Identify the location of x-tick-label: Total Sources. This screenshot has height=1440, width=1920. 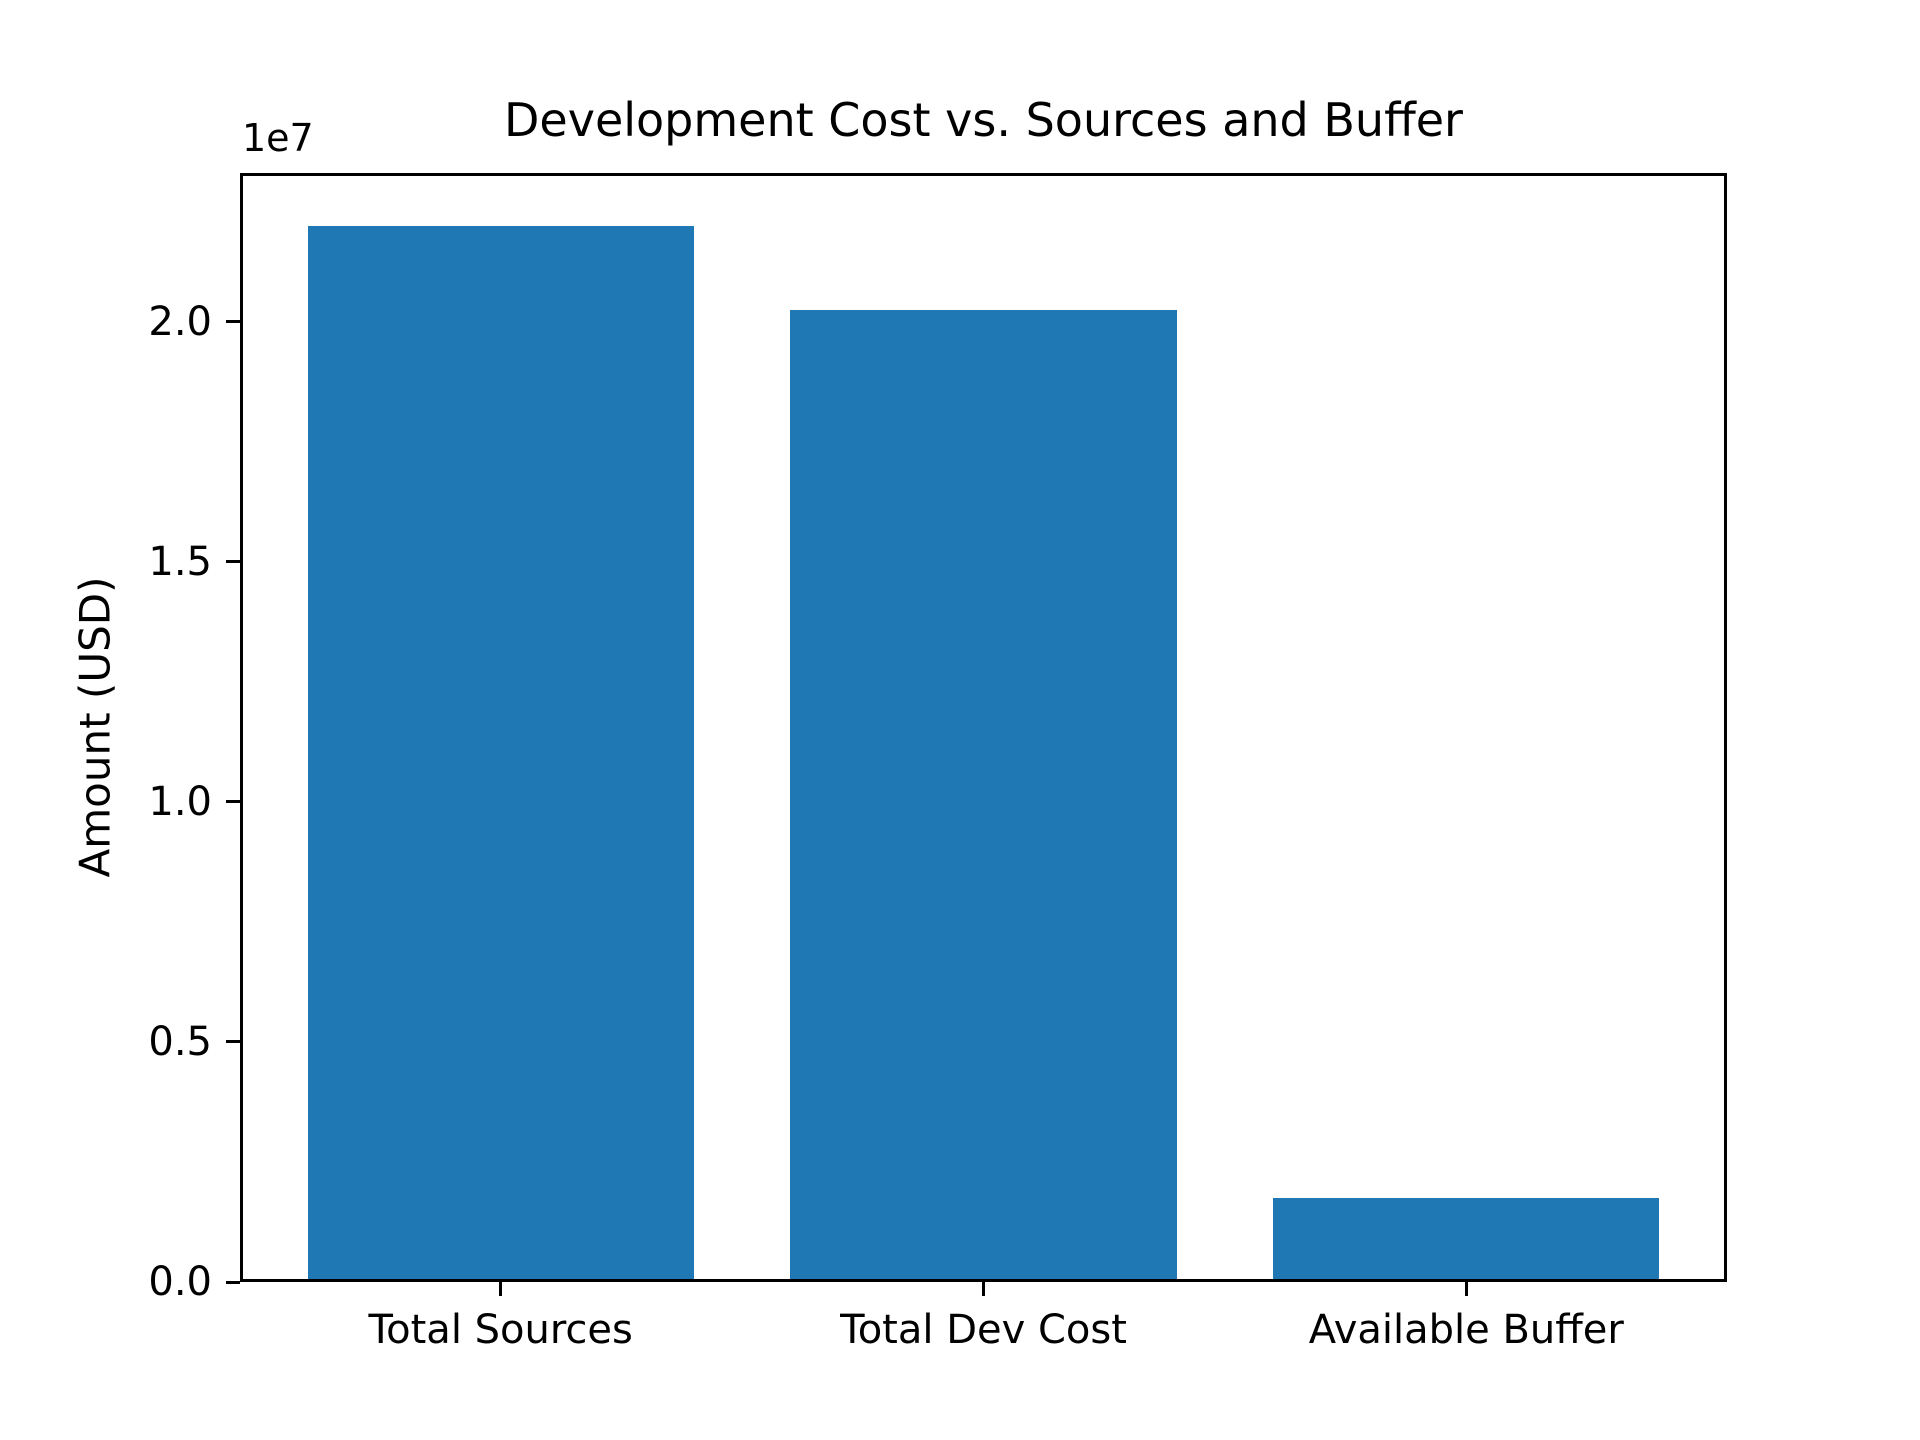
(500, 1330).